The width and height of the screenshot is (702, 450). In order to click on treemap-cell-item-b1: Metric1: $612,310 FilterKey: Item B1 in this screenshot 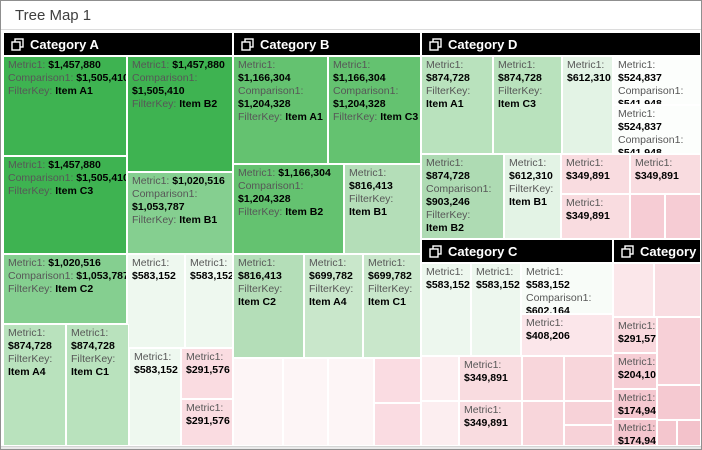, I will do `click(532, 196)`.